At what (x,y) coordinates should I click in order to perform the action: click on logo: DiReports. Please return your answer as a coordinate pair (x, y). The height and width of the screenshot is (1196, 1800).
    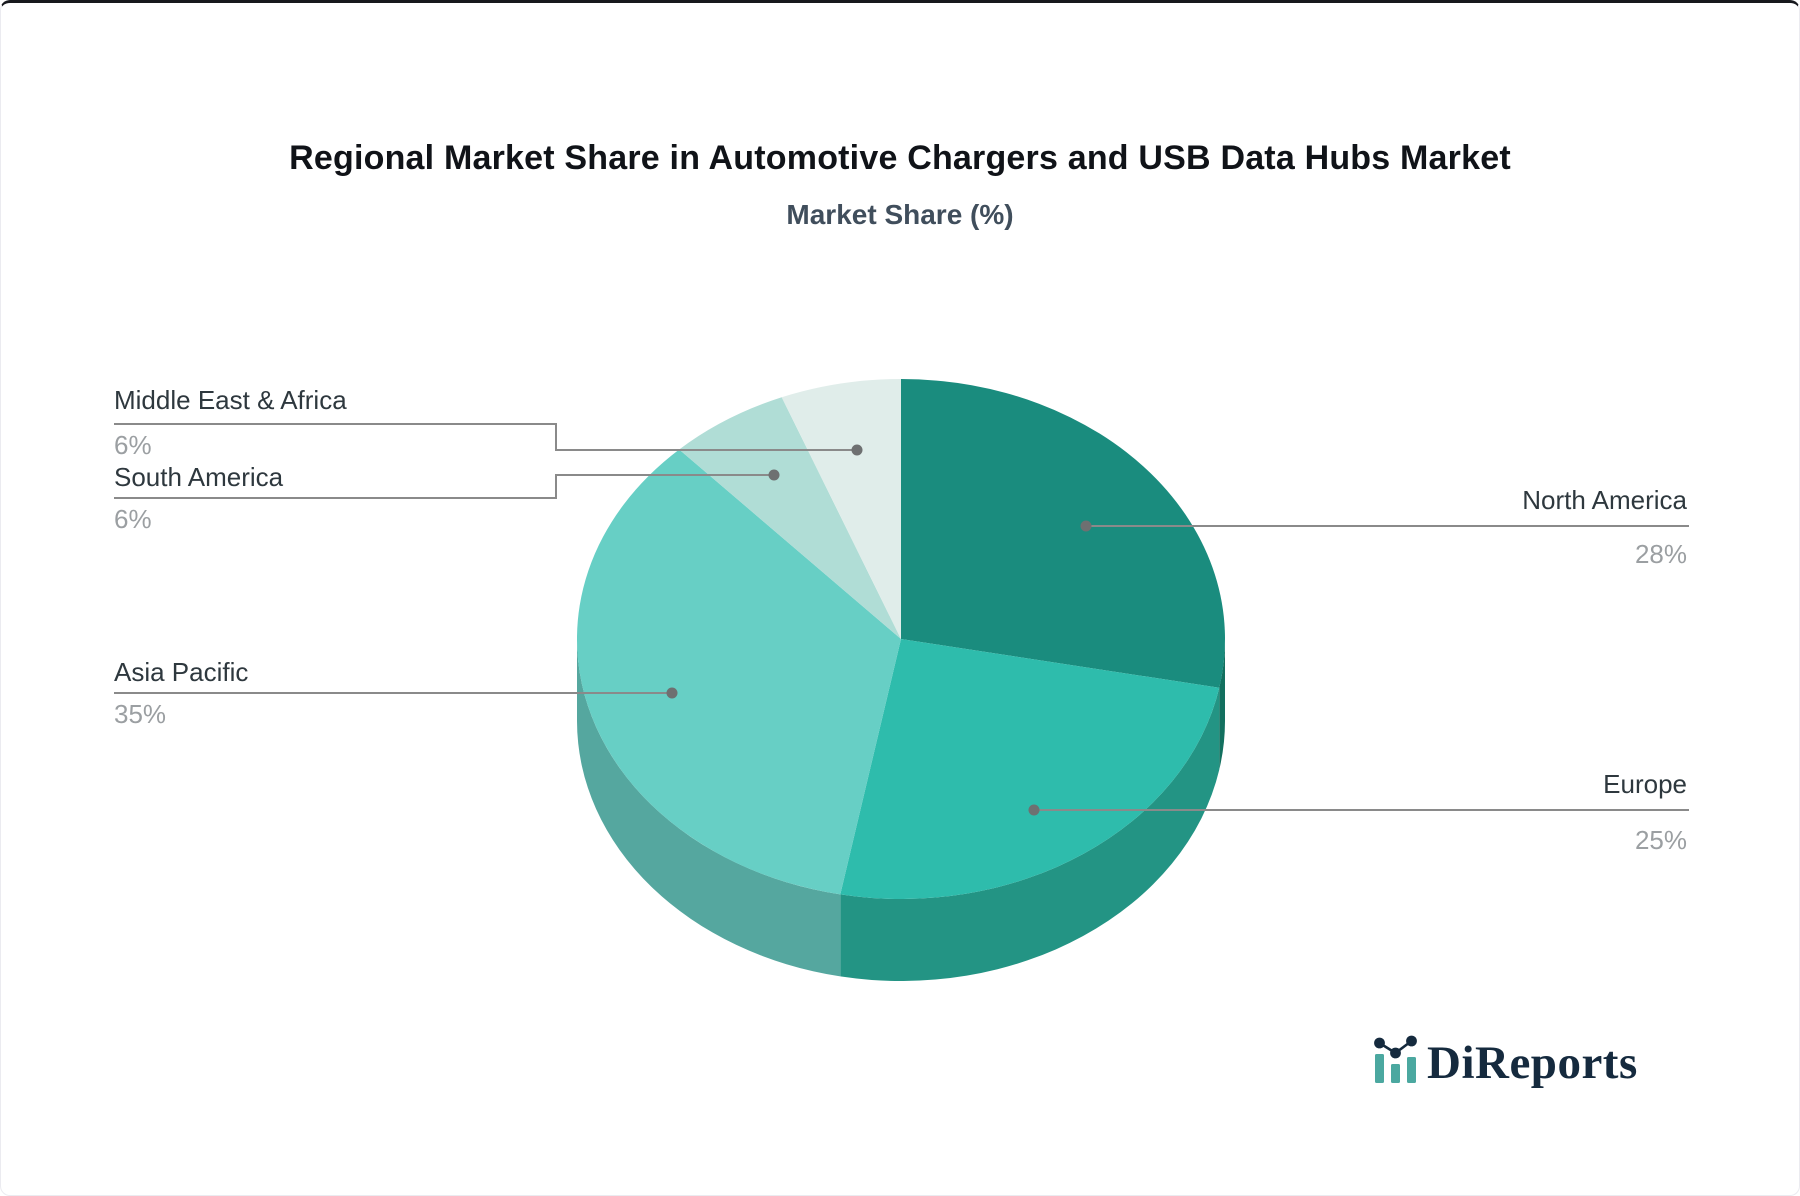
    Looking at the image, I should click on (1505, 1057).